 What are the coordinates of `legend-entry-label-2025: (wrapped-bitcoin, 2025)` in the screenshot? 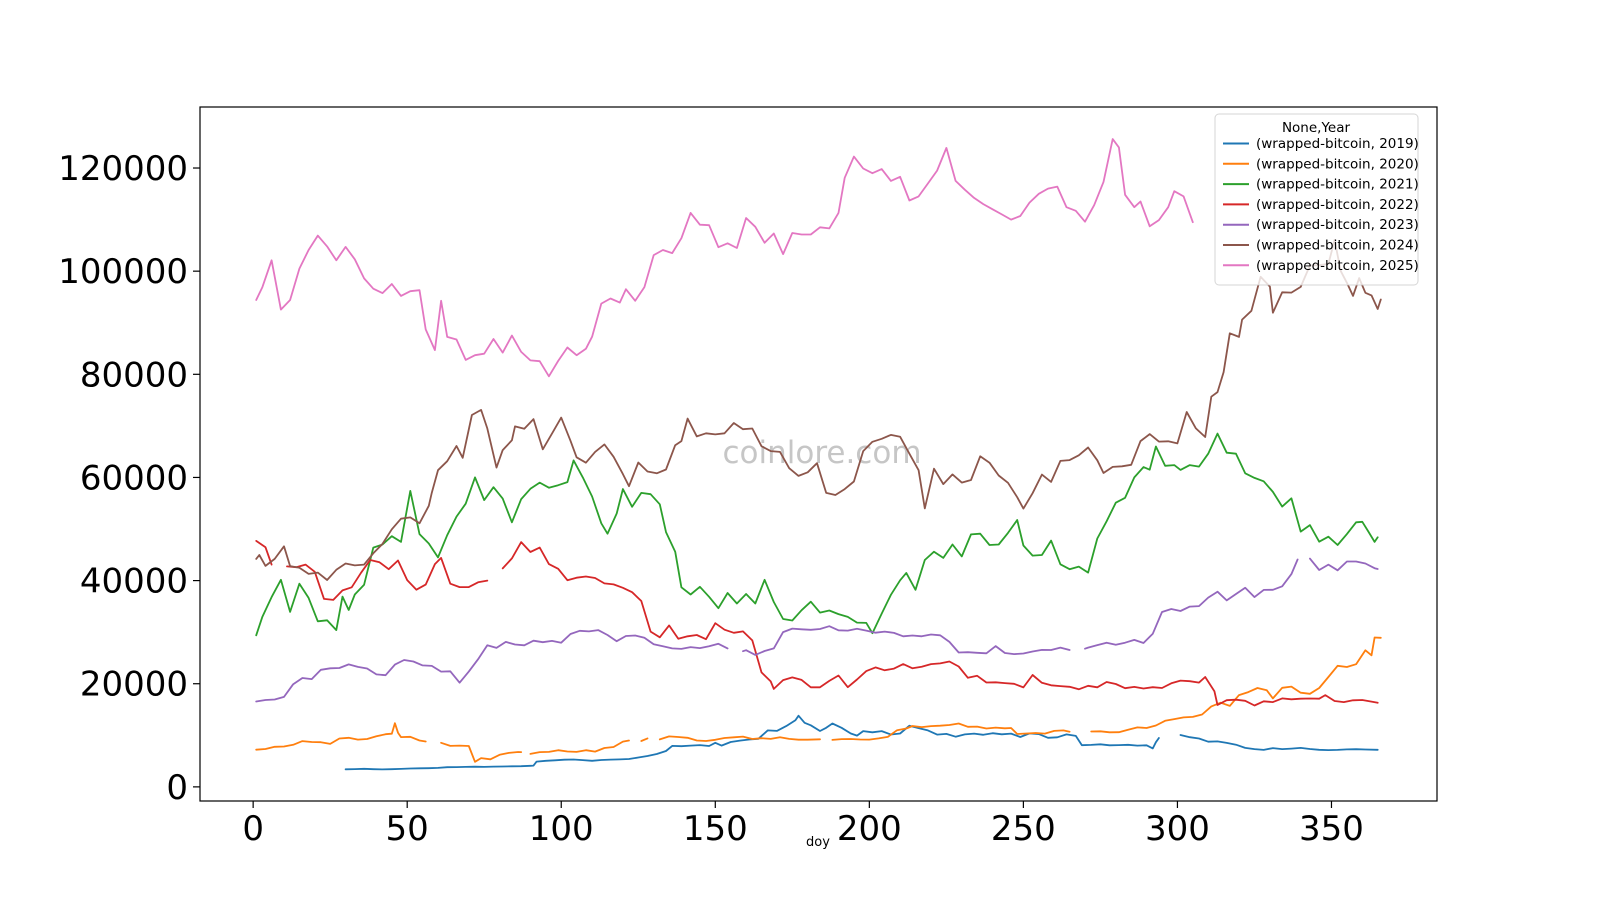 It's located at (1337, 266).